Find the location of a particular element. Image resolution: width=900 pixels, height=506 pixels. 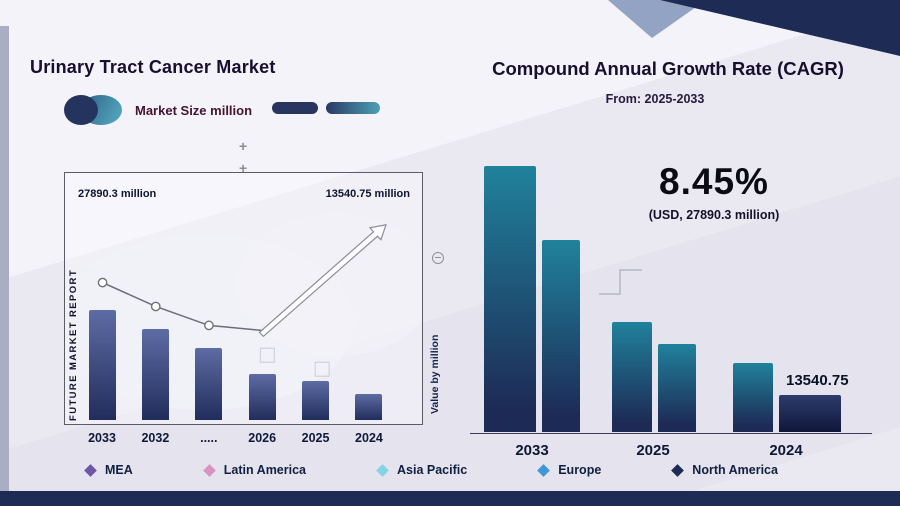

market-xlabel: 2026 is located at coordinates (262, 438).